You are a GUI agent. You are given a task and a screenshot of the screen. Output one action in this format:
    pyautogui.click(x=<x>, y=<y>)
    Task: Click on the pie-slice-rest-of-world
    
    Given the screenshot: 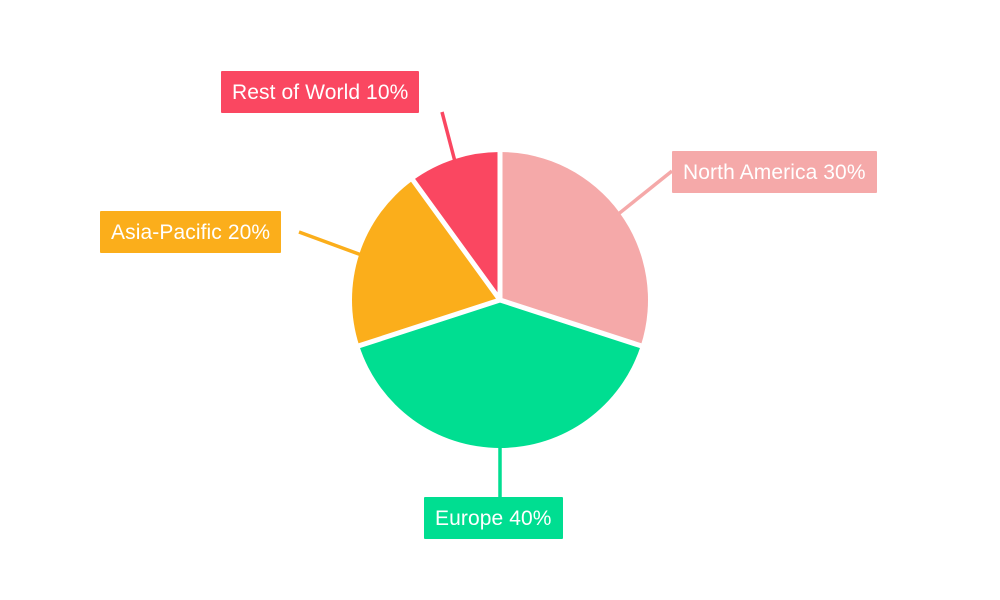 What is the action you would take?
    pyautogui.click(x=456, y=226)
    